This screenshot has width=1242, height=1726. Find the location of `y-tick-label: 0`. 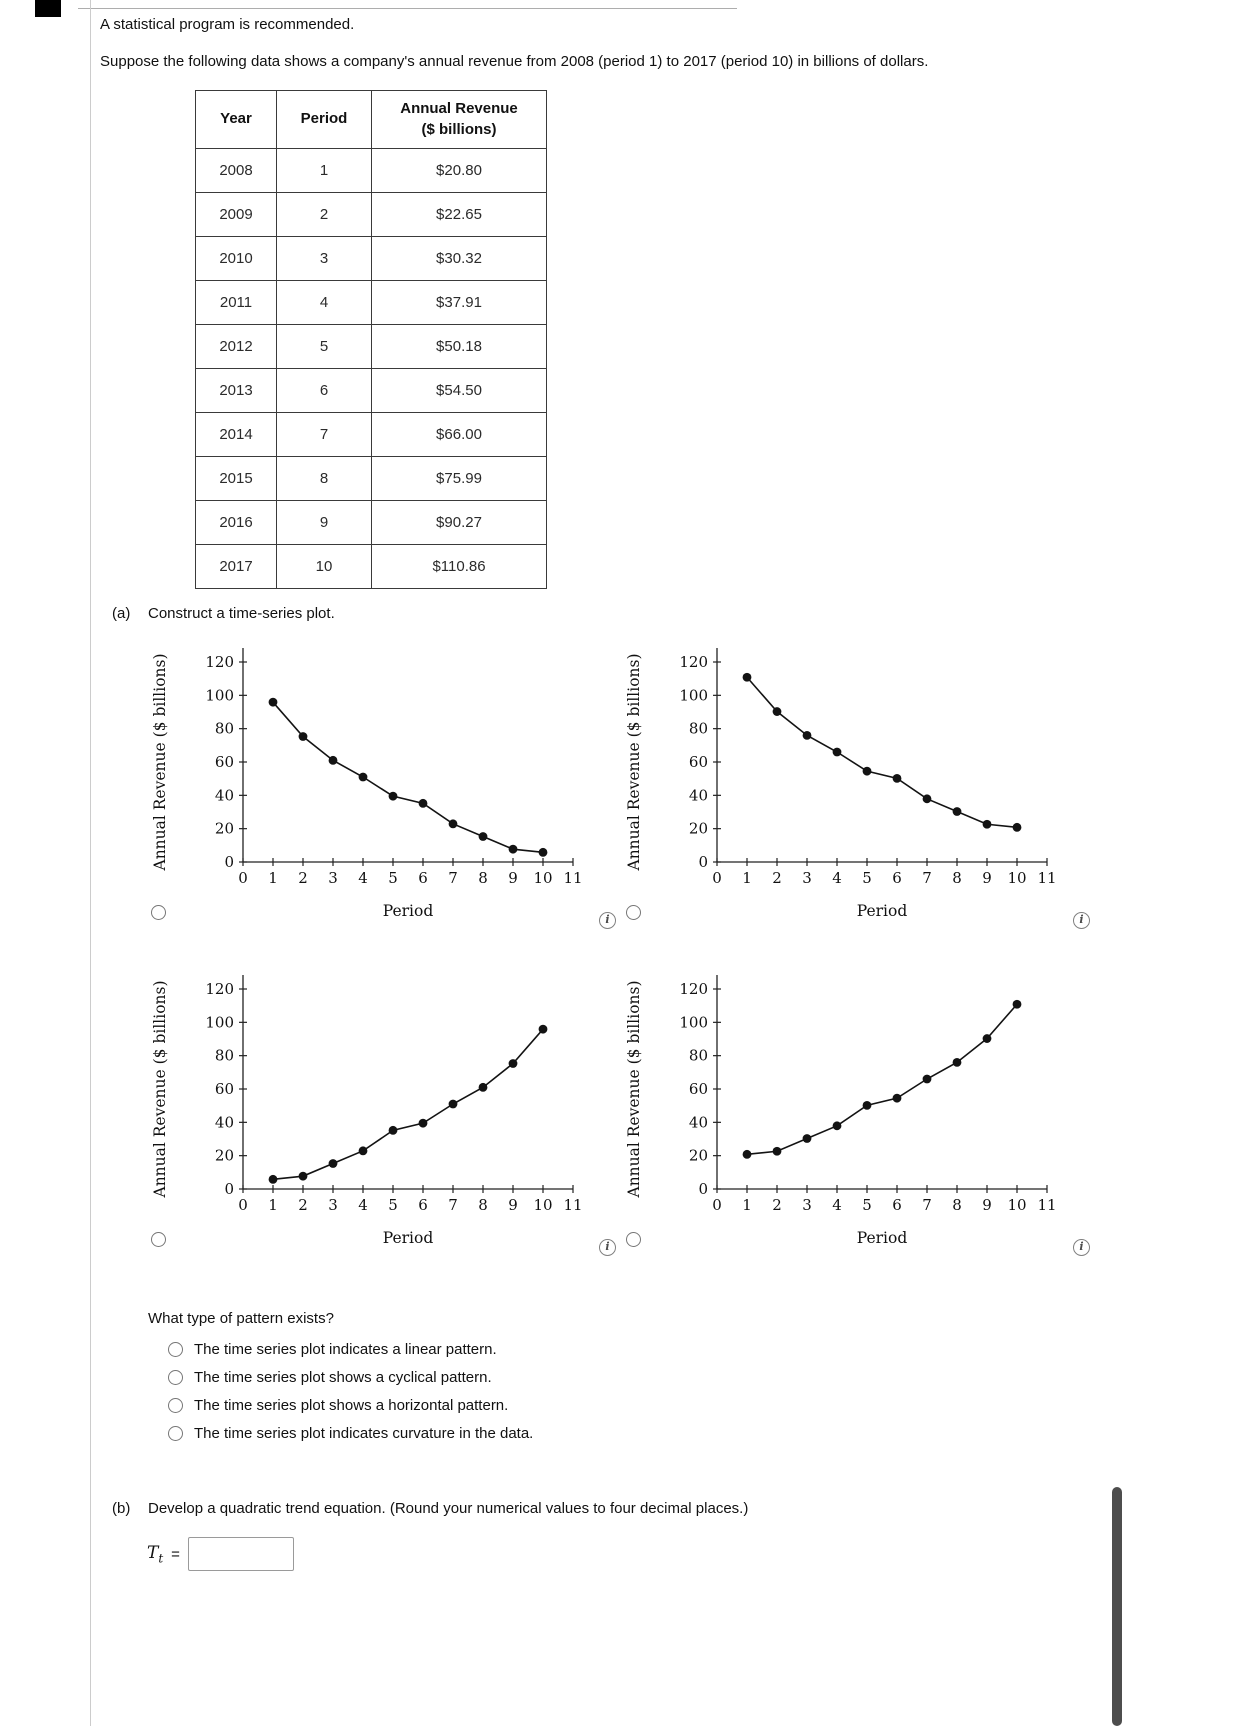

y-tick-label: 0 is located at coordinates (229, 862).